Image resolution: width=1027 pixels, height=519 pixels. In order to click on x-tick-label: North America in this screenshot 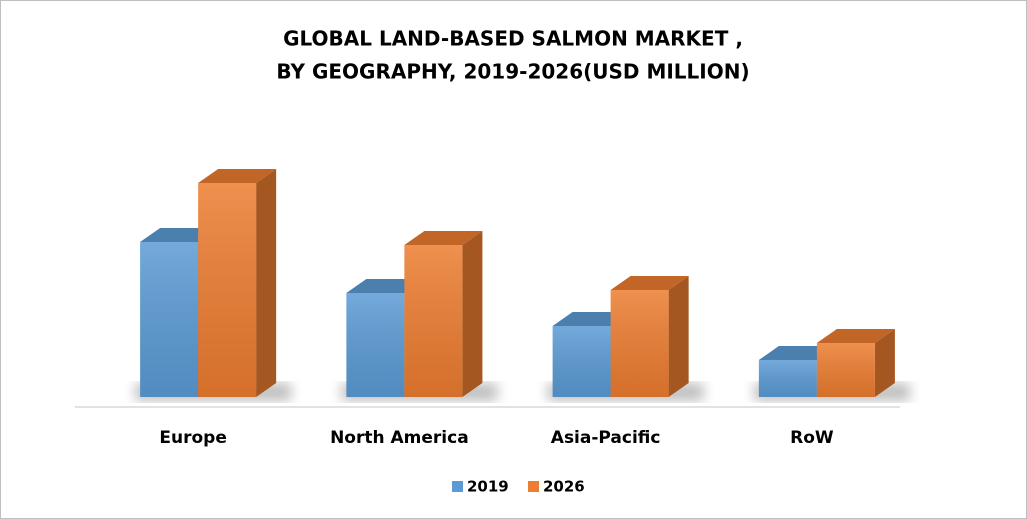, I will do `click(399, 438)`.